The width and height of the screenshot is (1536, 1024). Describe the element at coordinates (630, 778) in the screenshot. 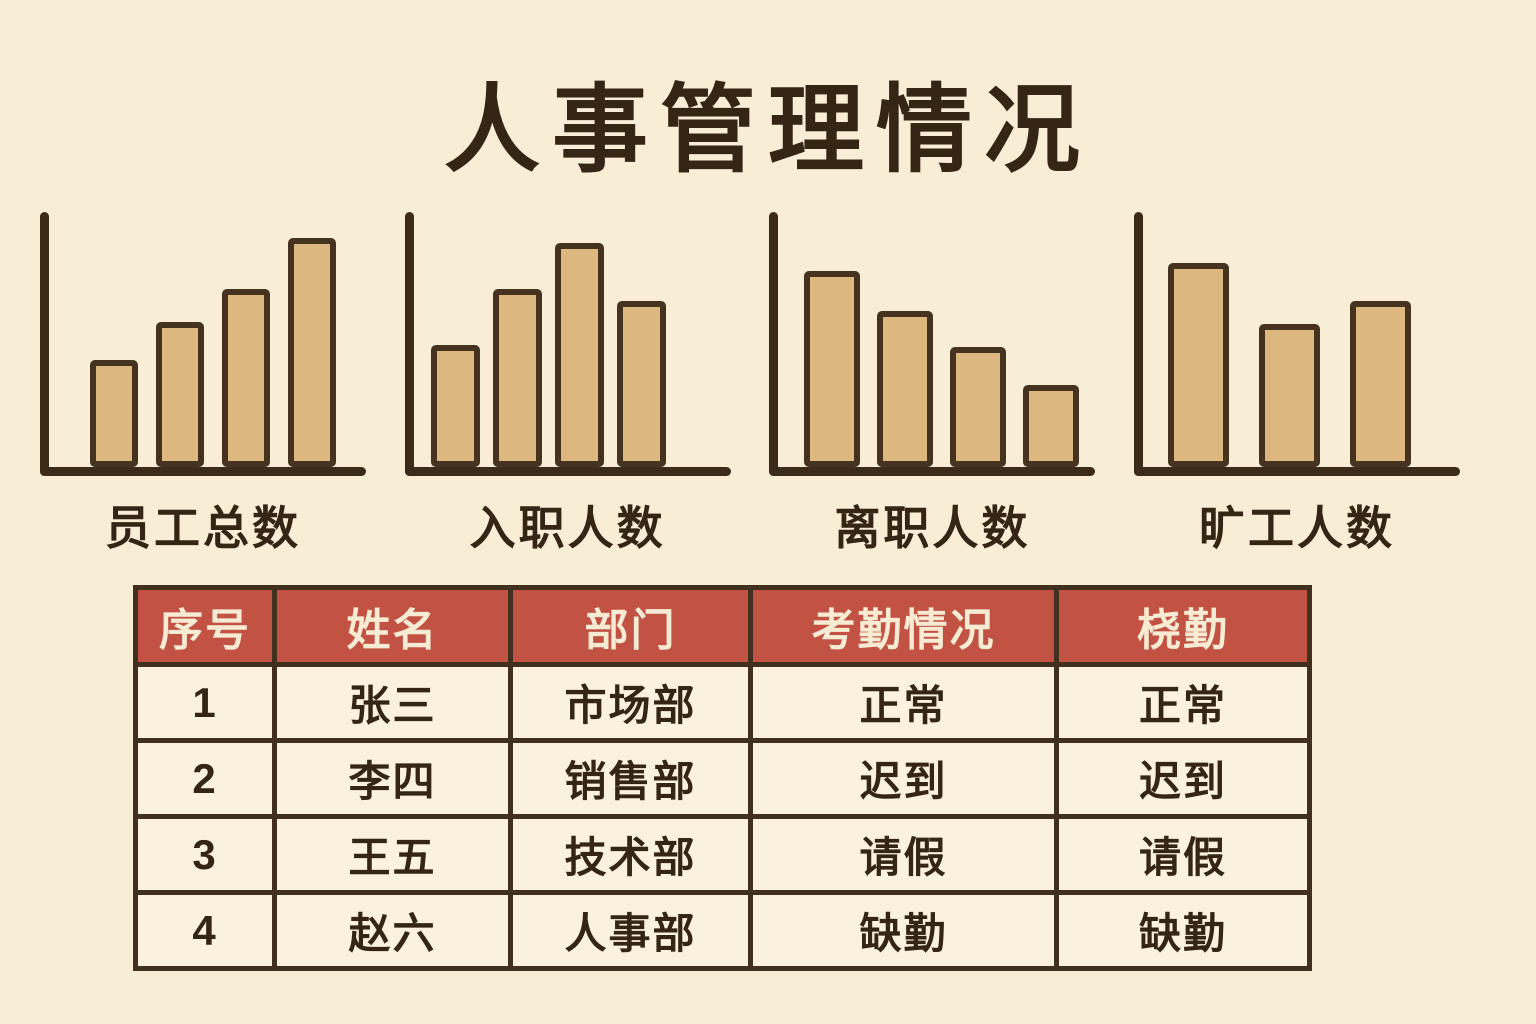

I see `table-cell: 销售部` at that location.